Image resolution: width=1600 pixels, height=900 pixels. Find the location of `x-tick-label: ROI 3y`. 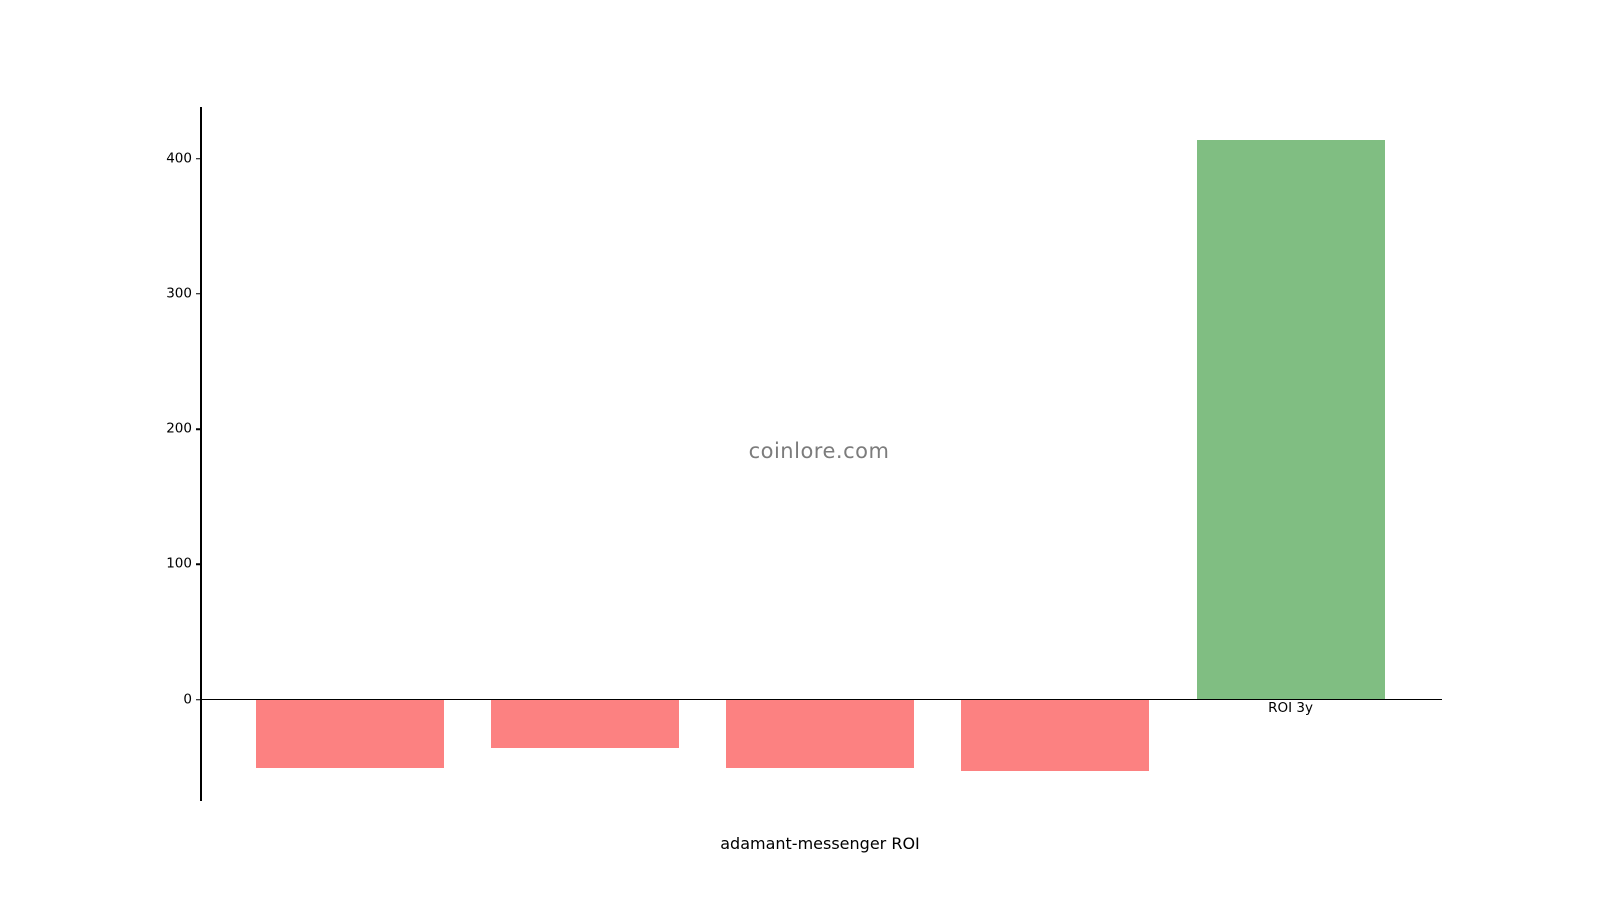

x-tick-label: ROI 3y is located at coordinates (1290, 708).